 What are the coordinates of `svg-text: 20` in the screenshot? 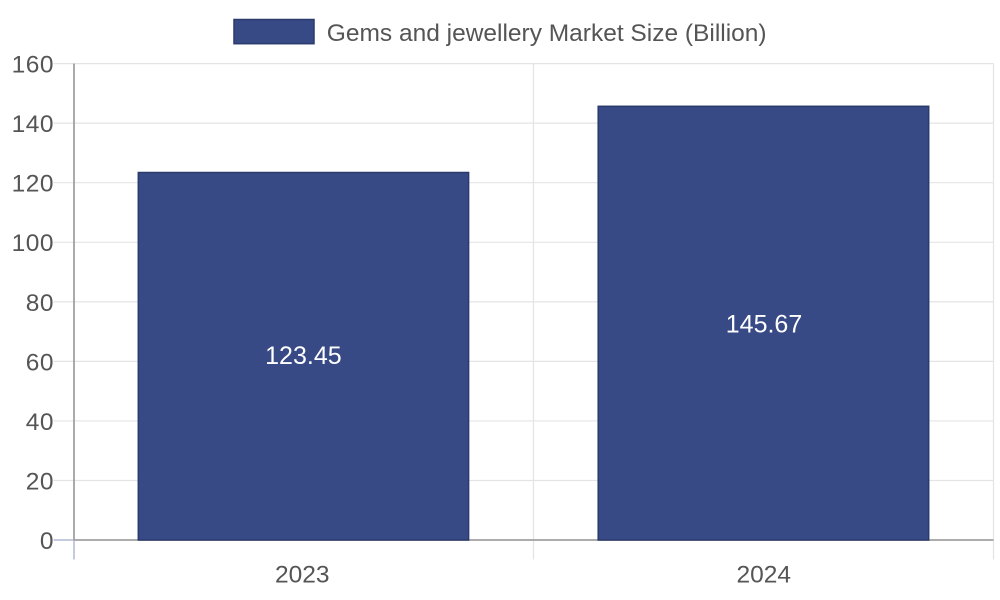 It's located at (40, 481).